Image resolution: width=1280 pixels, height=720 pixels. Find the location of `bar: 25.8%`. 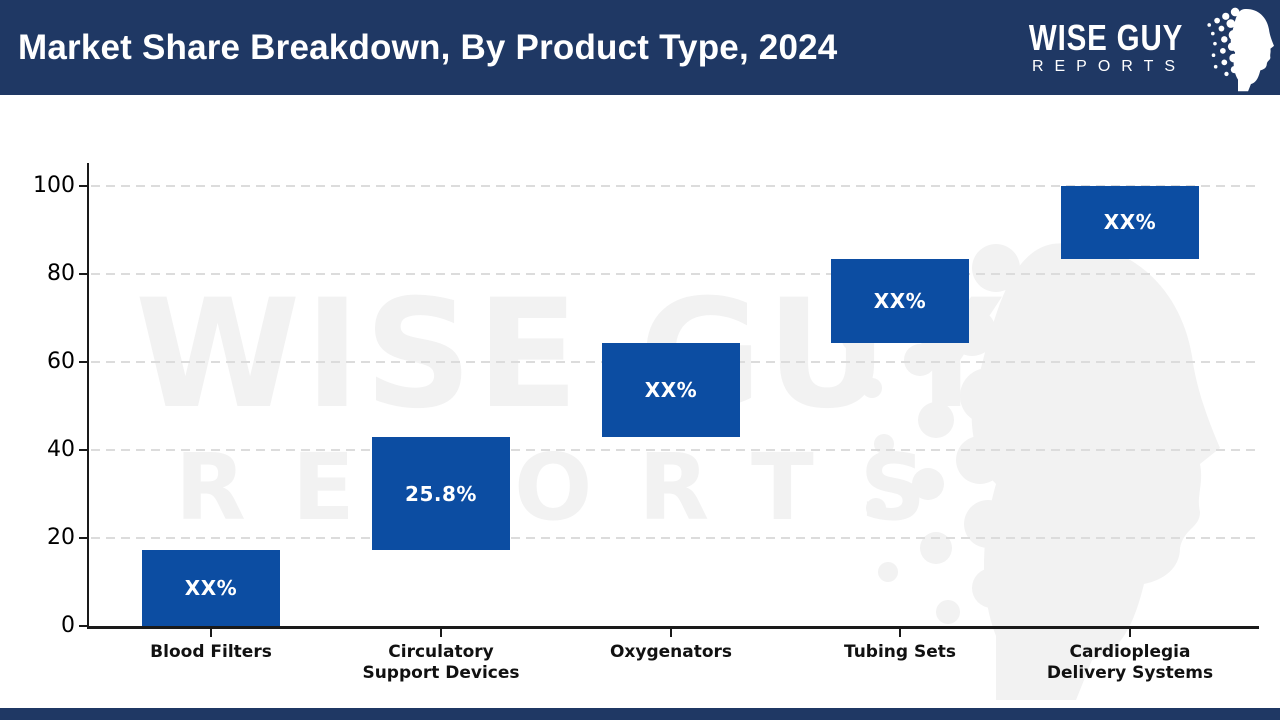

bar: 25.8% is located at coordinates (441, 493).